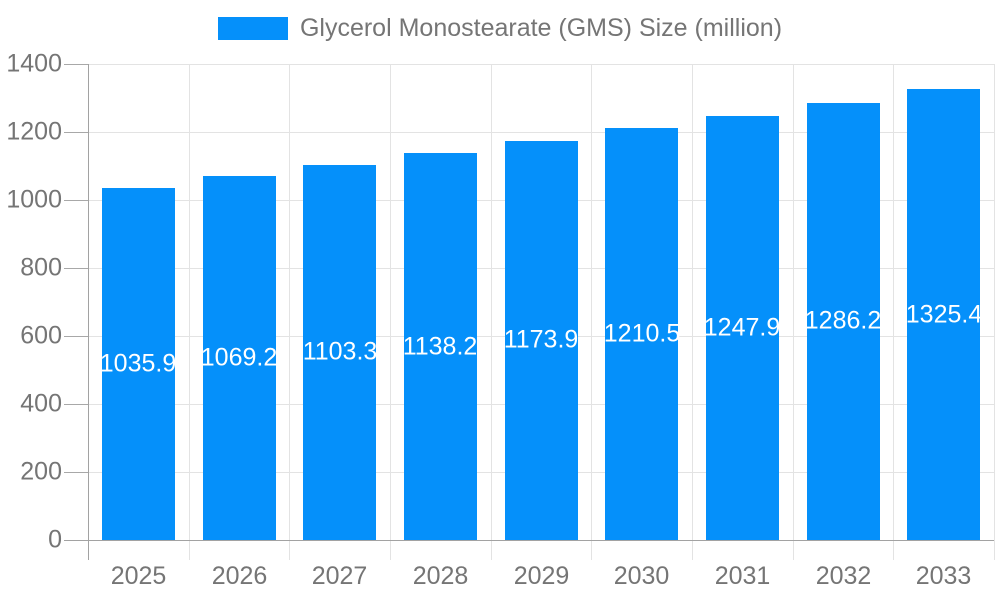 The image size is (1000, 600). I want to click on y-tick-label: 600, so click(41, 335).